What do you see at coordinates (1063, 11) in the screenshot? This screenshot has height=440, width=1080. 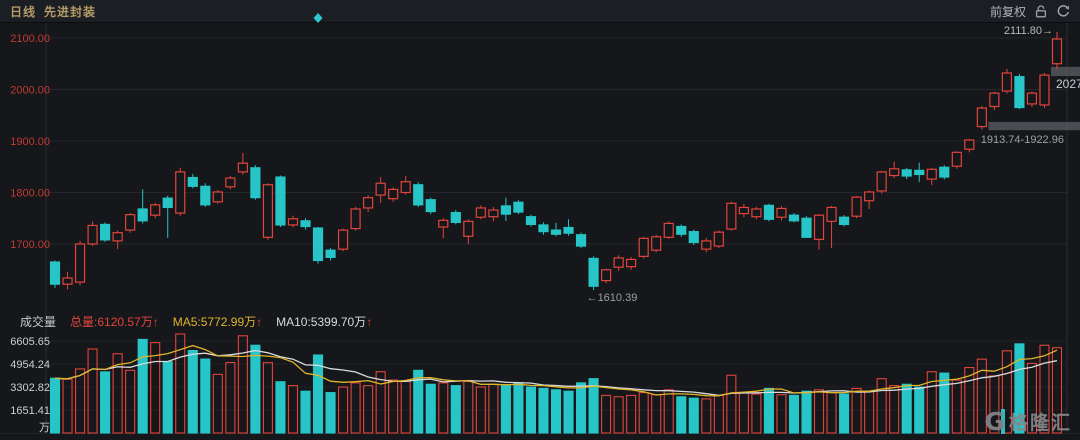 I see `refresh-icon` at bounding box center [1063, 11].